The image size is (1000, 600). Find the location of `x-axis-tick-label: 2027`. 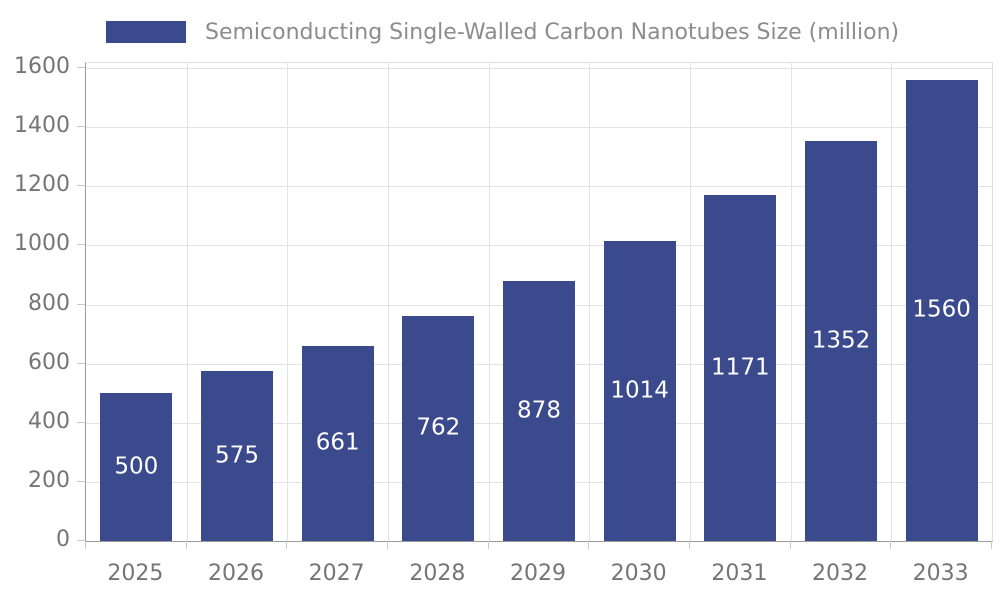

x-axis-tick-label: 2027 is located at coordinates (336, 573).